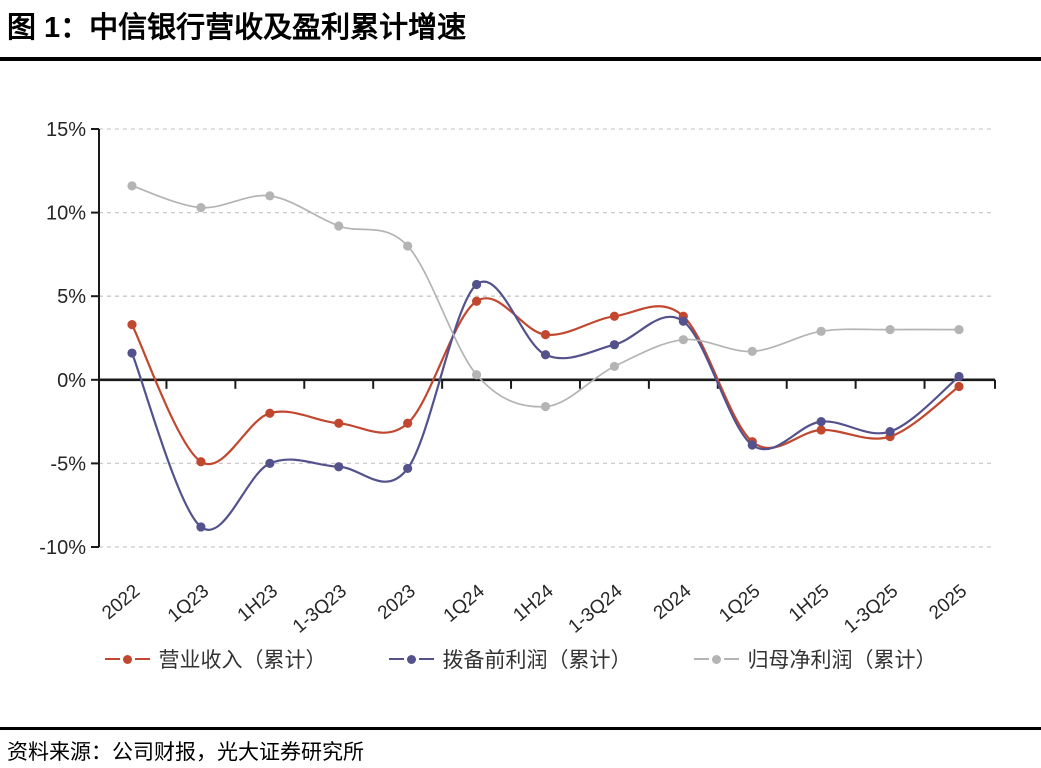 The height and width of the screenshot is (768, 1041). Describe the element at coordinates (320, 609) in the screenshot. I see `x-tick-label: 1-3Q23` at that location.